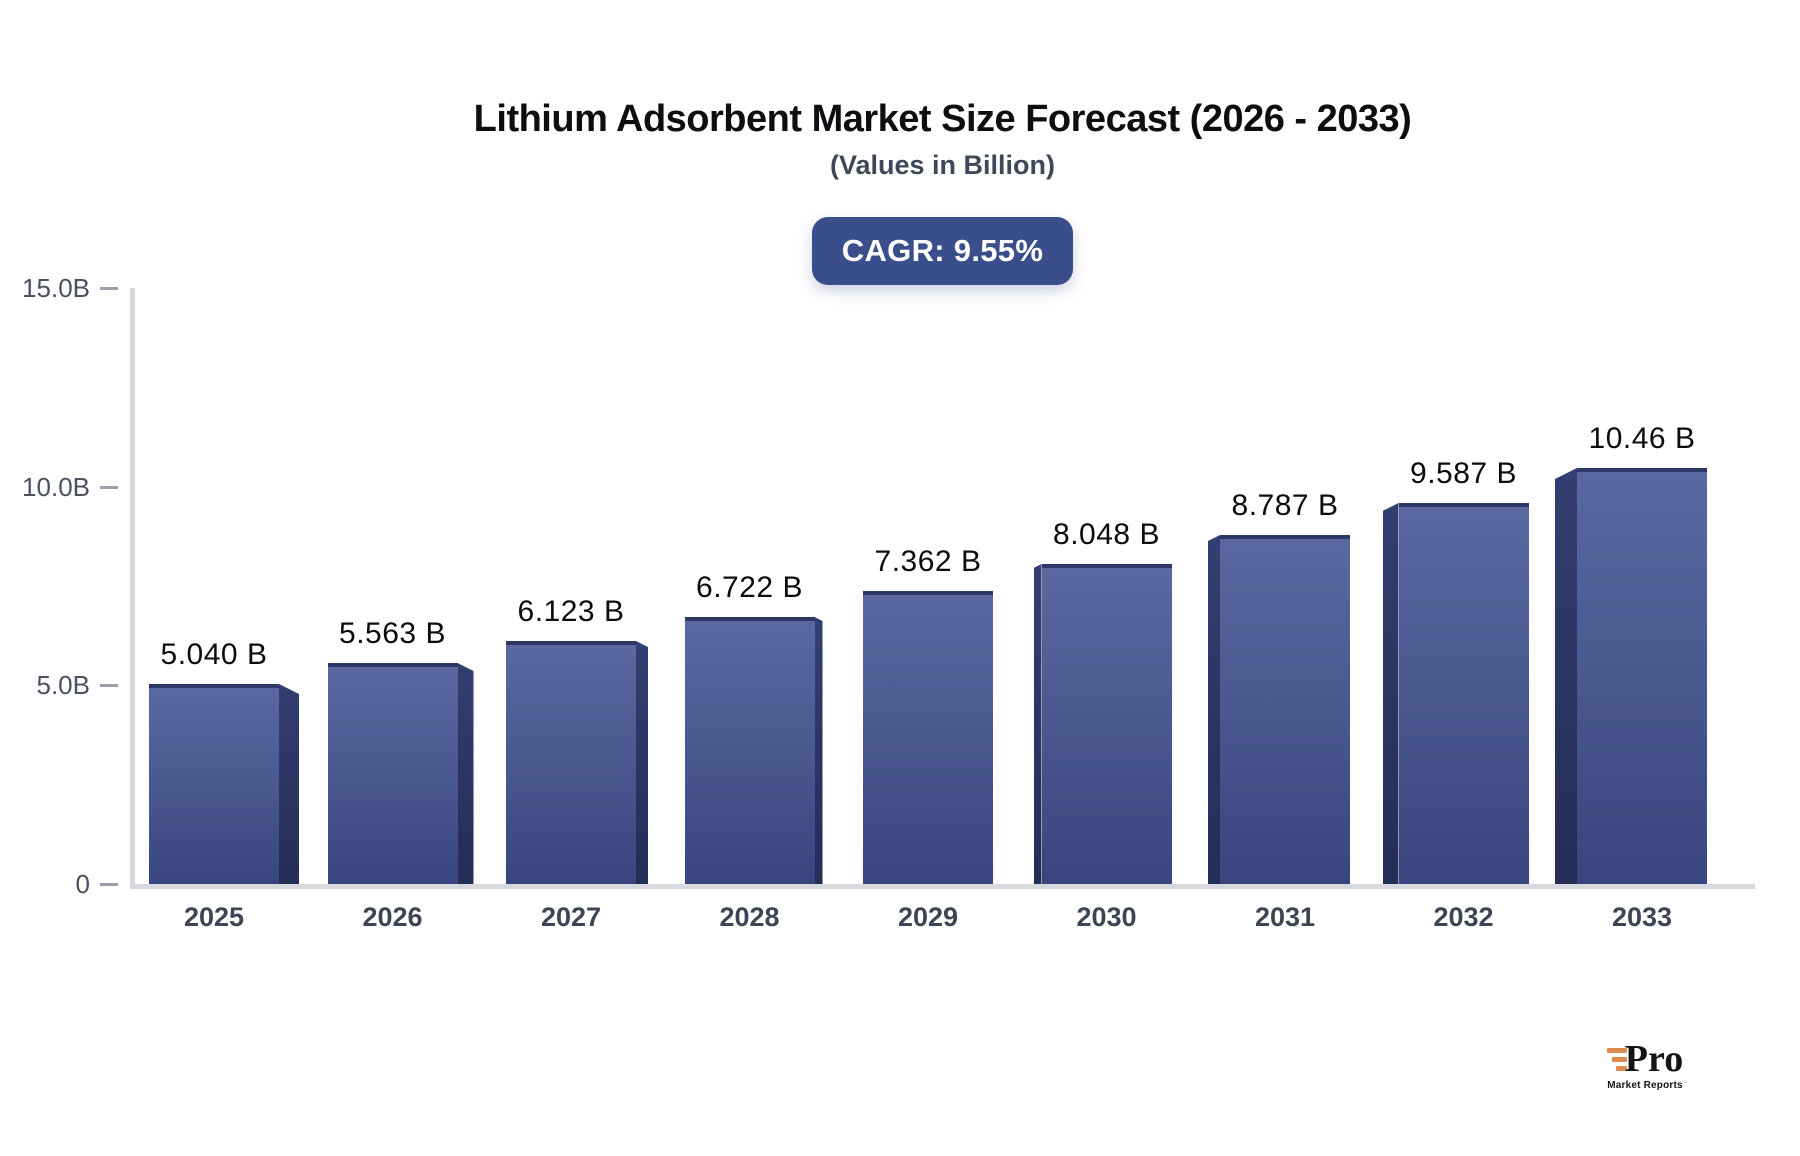  Describe the element at coordinates (571, 611) in the screenshot. I see `bar-value-label: 6.123 B` at that location.